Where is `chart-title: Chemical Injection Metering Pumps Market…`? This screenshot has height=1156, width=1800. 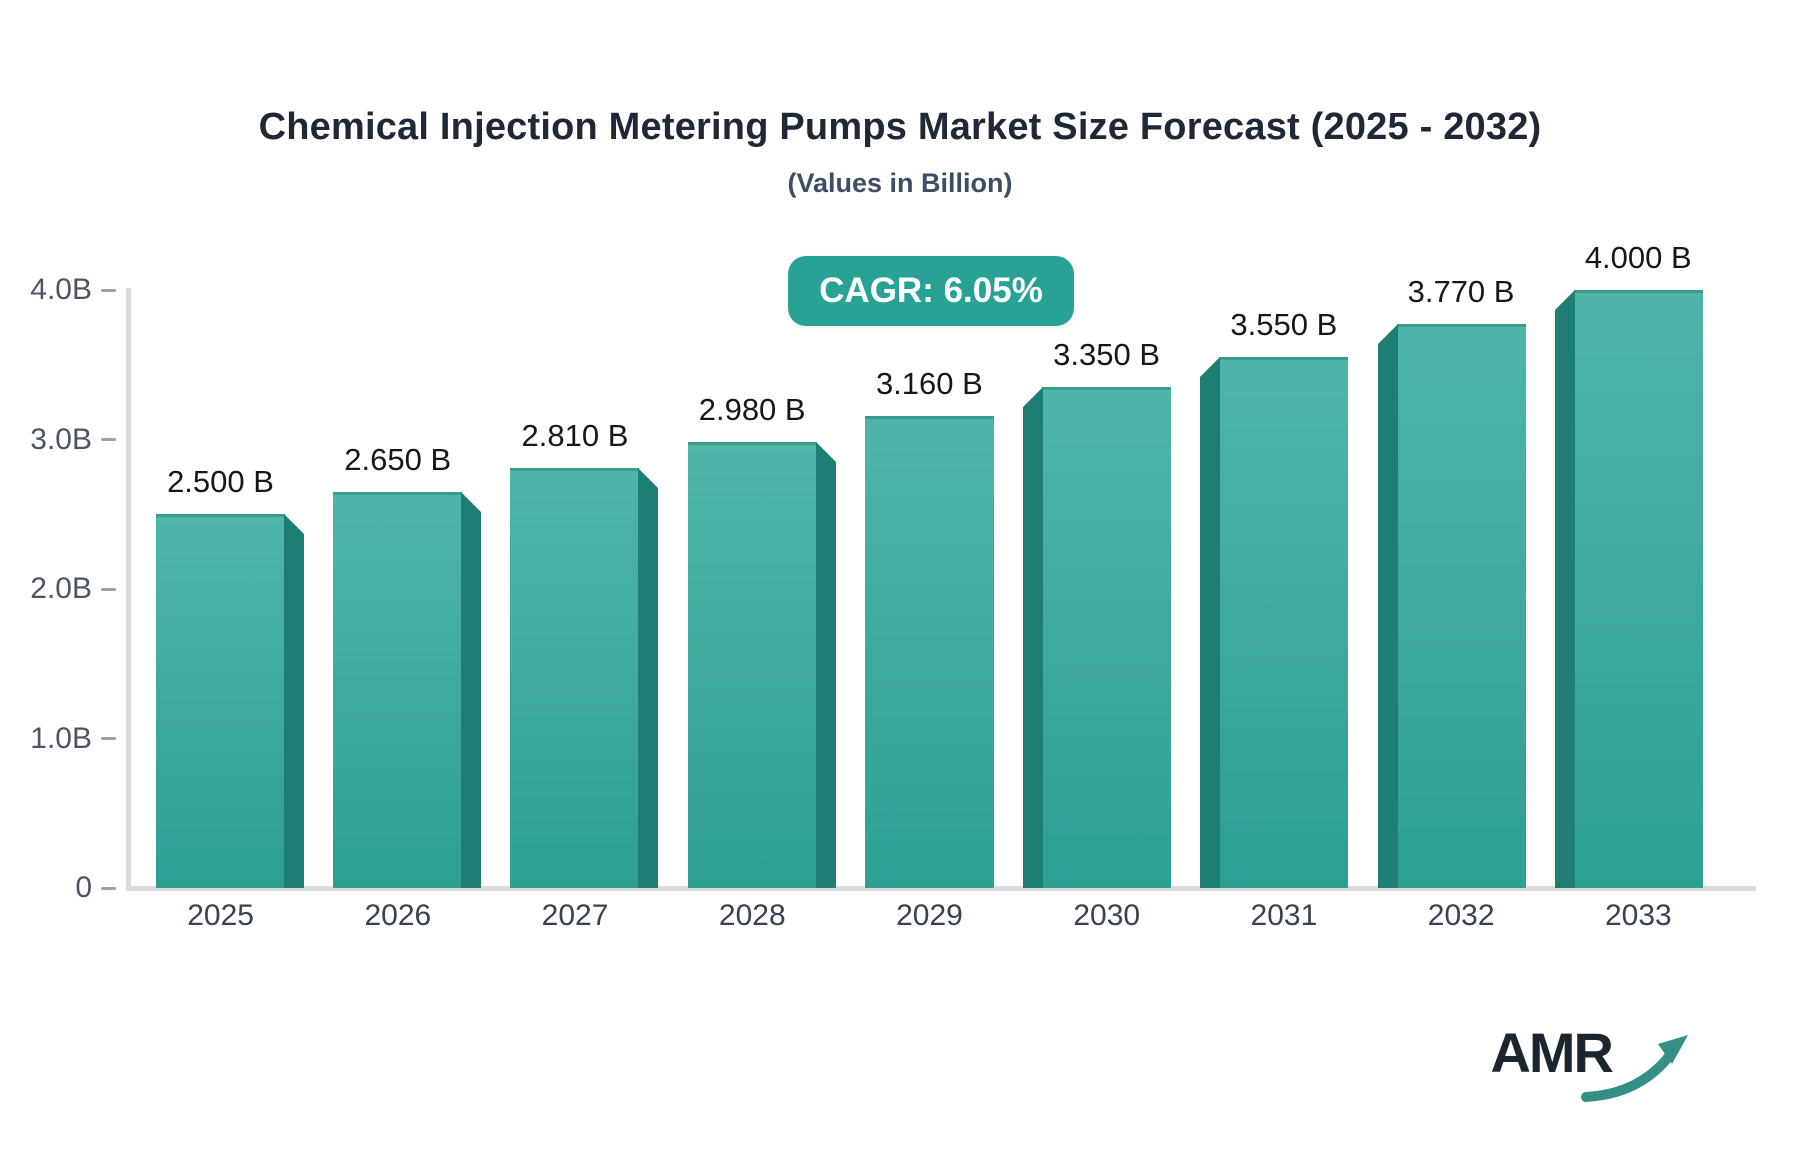
chart-title: Chemical Injection Metering Pumps Market… is located at coordinates (900, 127).